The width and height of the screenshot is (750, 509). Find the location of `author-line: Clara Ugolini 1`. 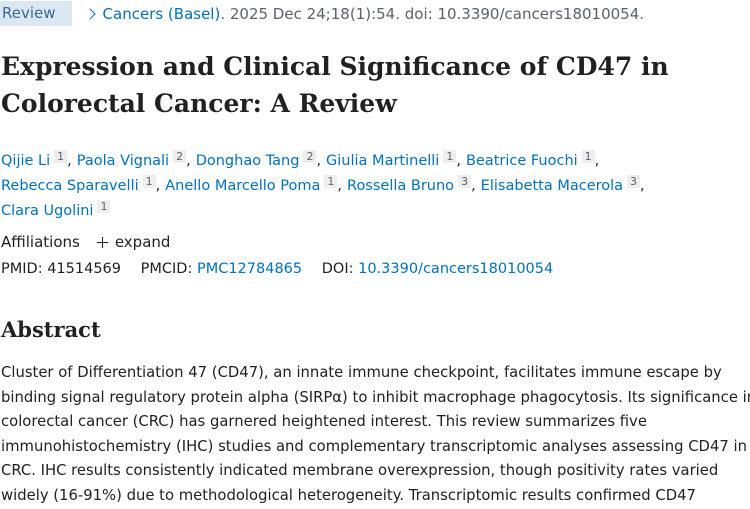

author-line: Clara Ugolini 1 is located at coordinates (325, 206).